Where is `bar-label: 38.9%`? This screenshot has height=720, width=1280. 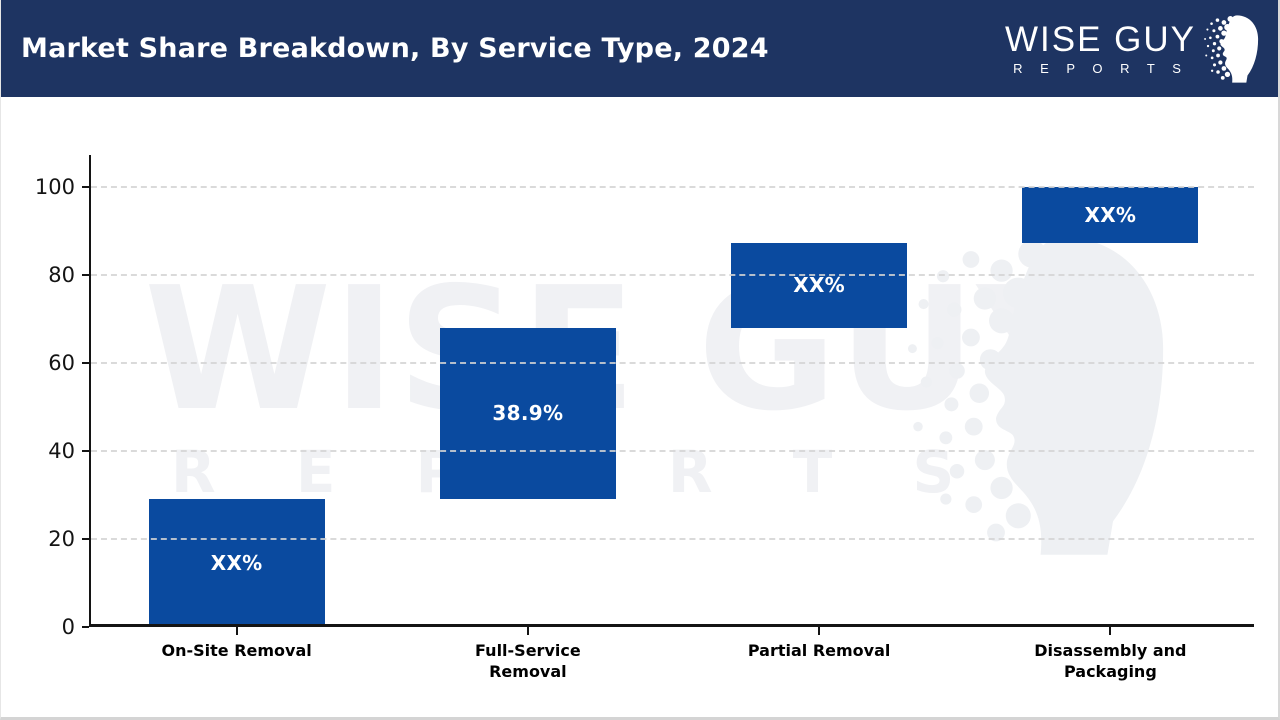 bar-label: 38.9% is located at coordinates (528, 413).